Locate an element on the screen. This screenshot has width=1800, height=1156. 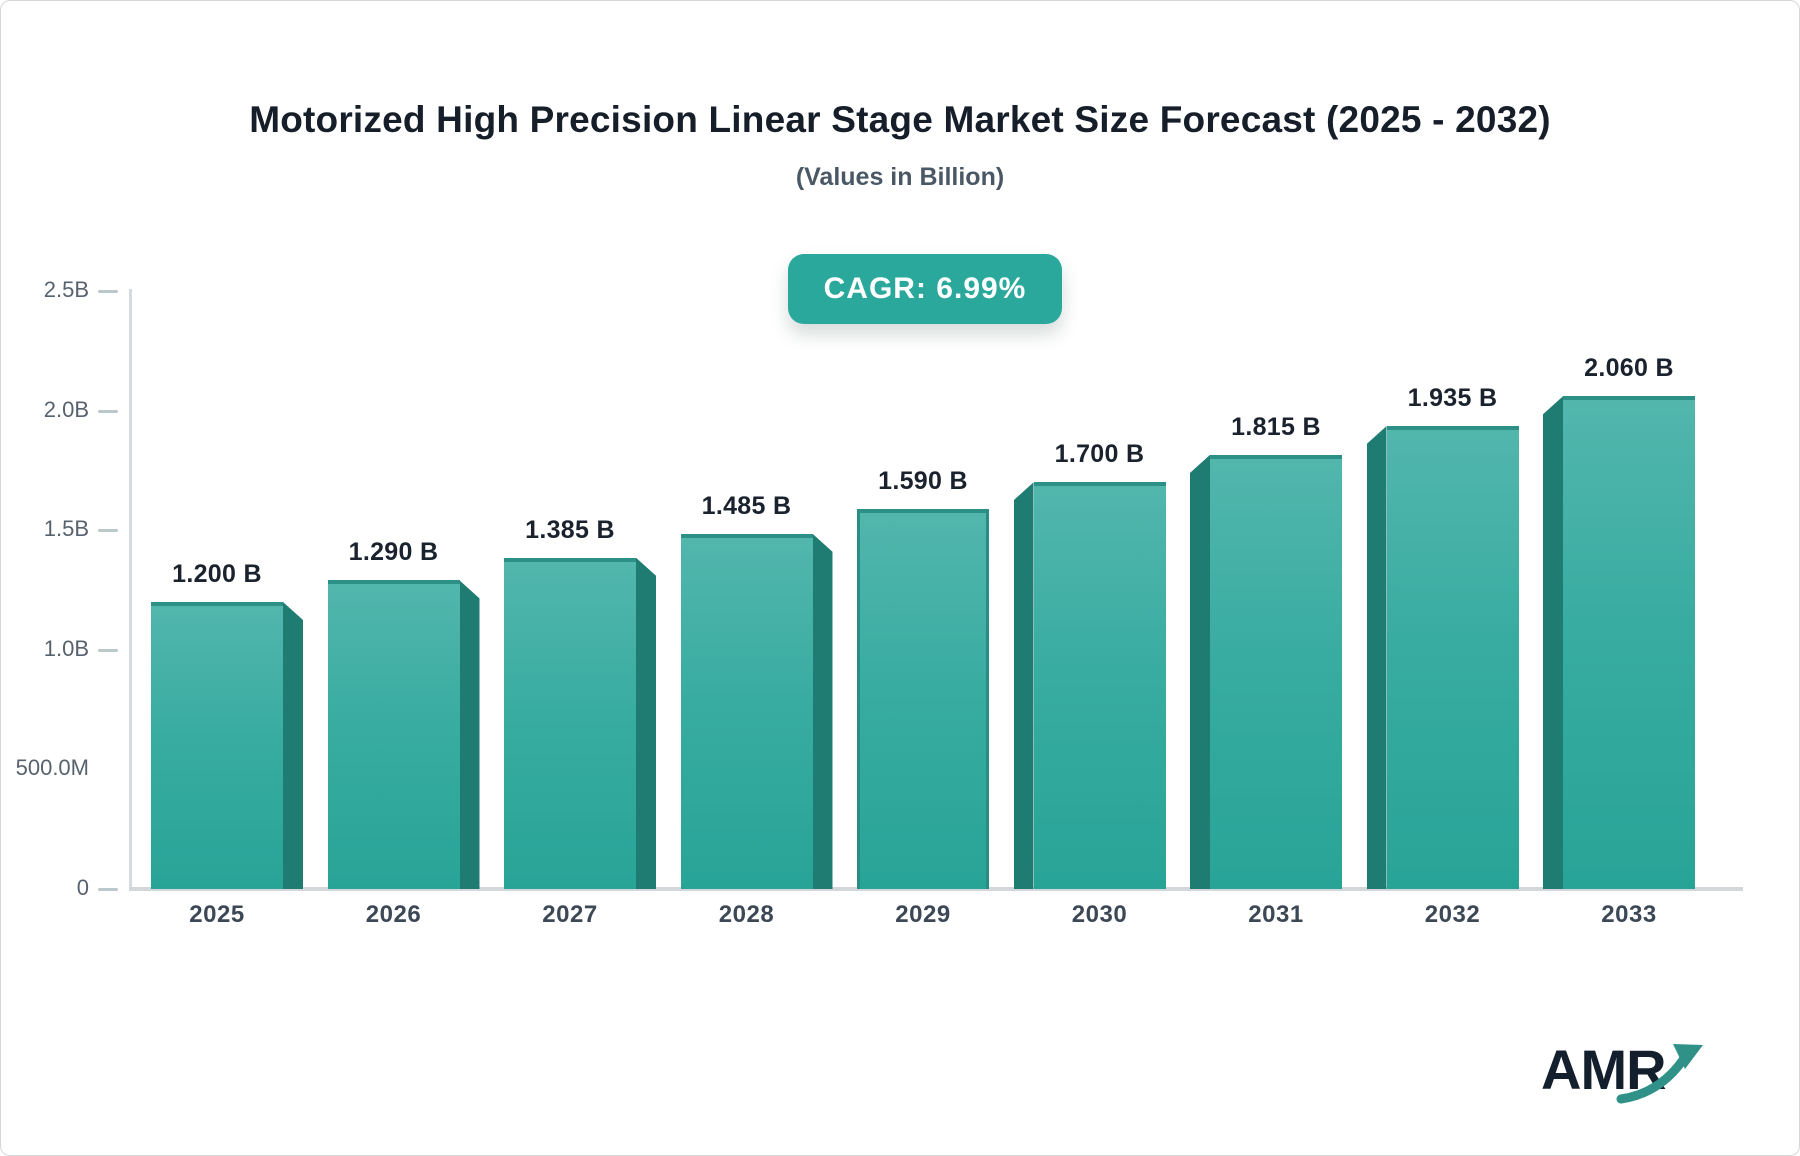
y-axis-tick-label: 0 is located at coordinates (82, 887).